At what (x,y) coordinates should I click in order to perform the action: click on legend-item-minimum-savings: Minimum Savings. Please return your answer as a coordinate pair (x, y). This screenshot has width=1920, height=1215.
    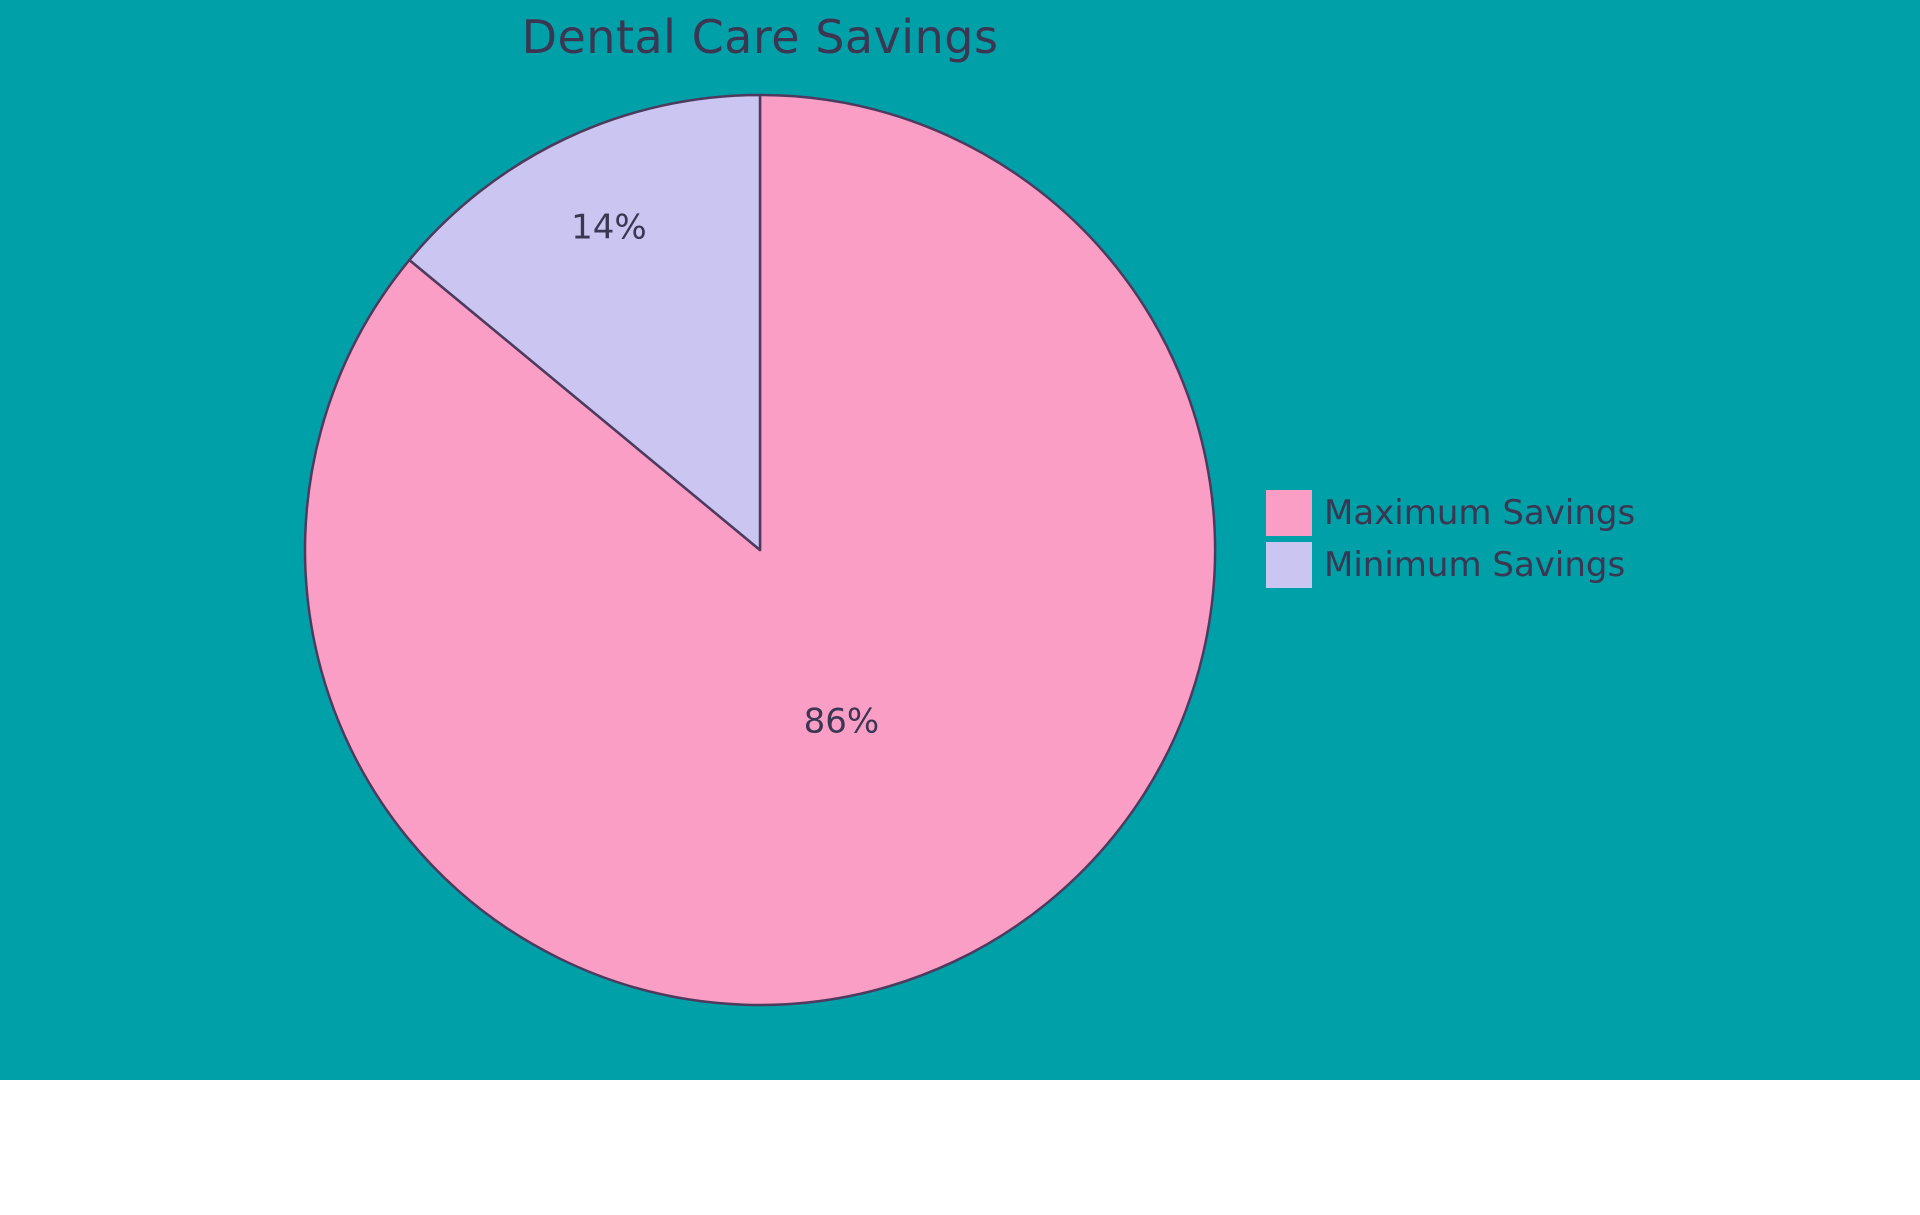
    Looking at the image, I should click on (1450, 565).